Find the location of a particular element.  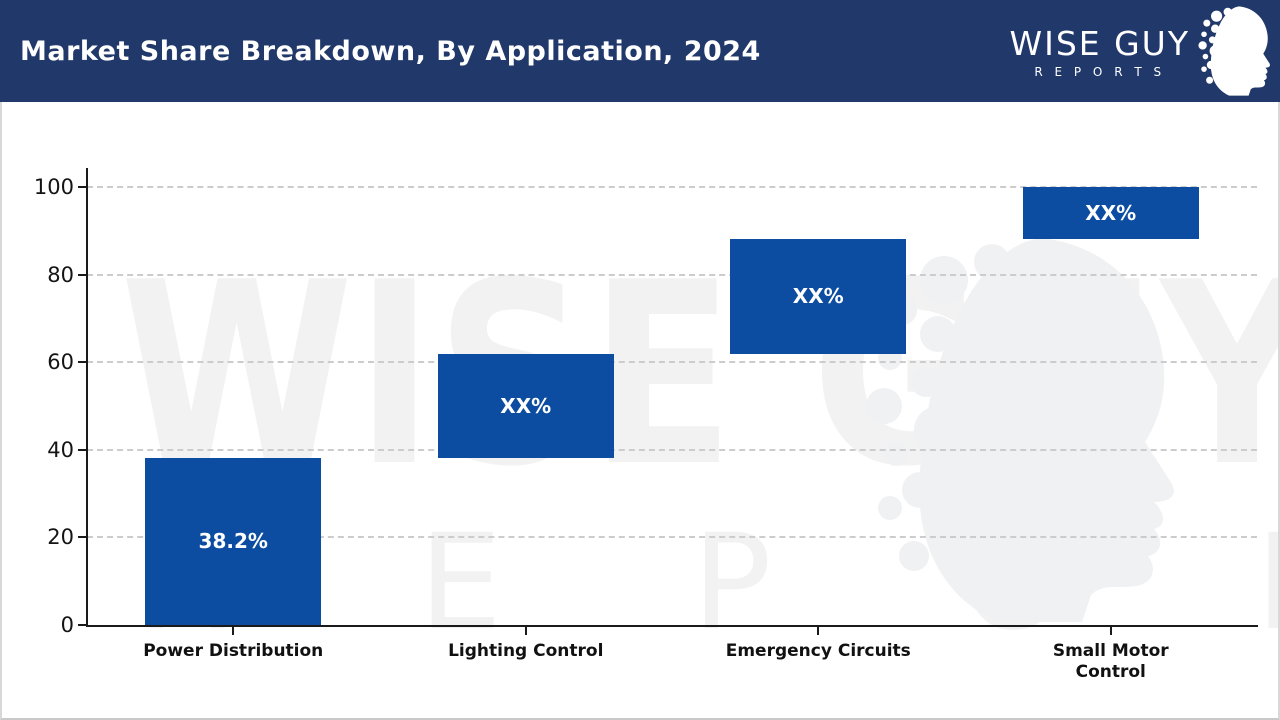

bar-segment: 38.2% is located at coordinates (233, 541).